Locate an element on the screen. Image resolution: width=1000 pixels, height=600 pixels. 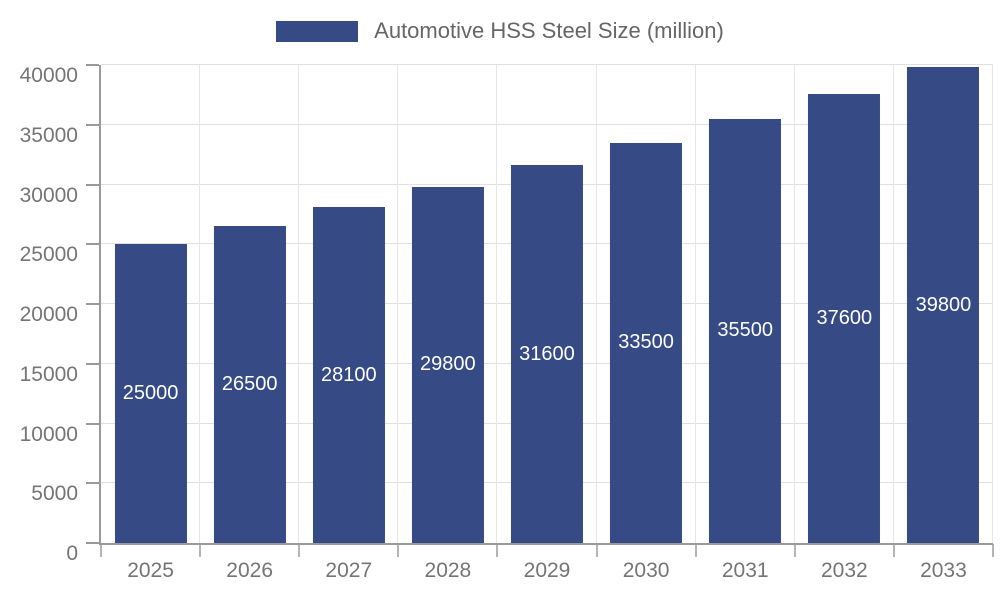
y-axis-line is located at coordinates (100, 304).